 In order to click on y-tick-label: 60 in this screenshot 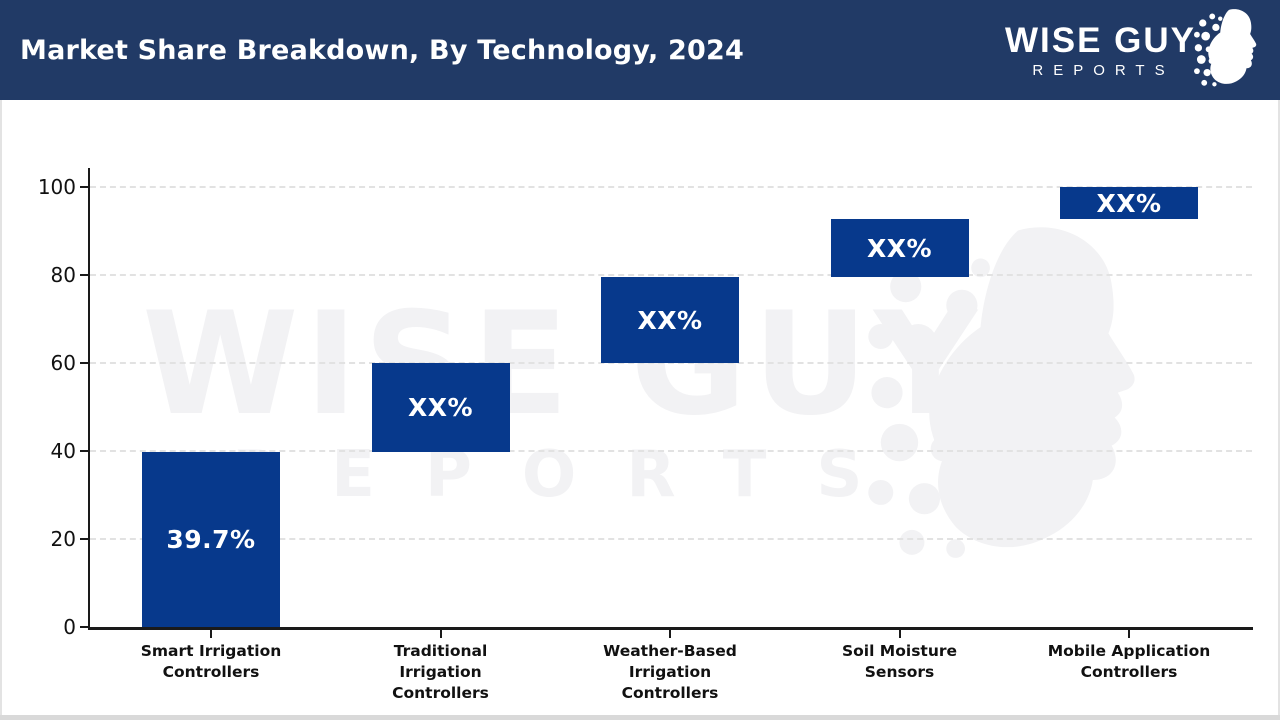, I will do `click(63, 363)`.